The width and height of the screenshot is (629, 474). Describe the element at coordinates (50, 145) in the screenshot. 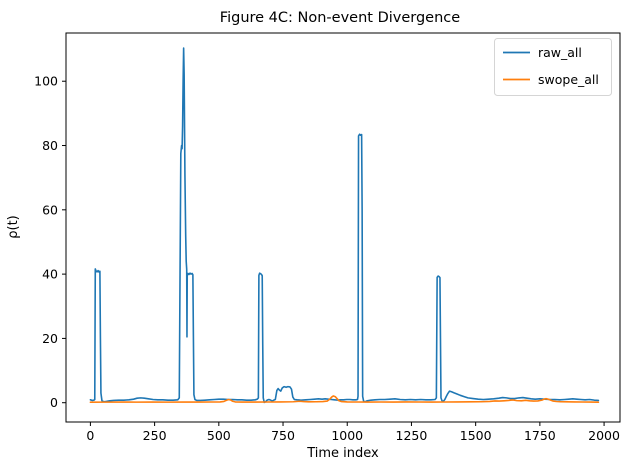

I see `y-tick-label: 80` at that location.